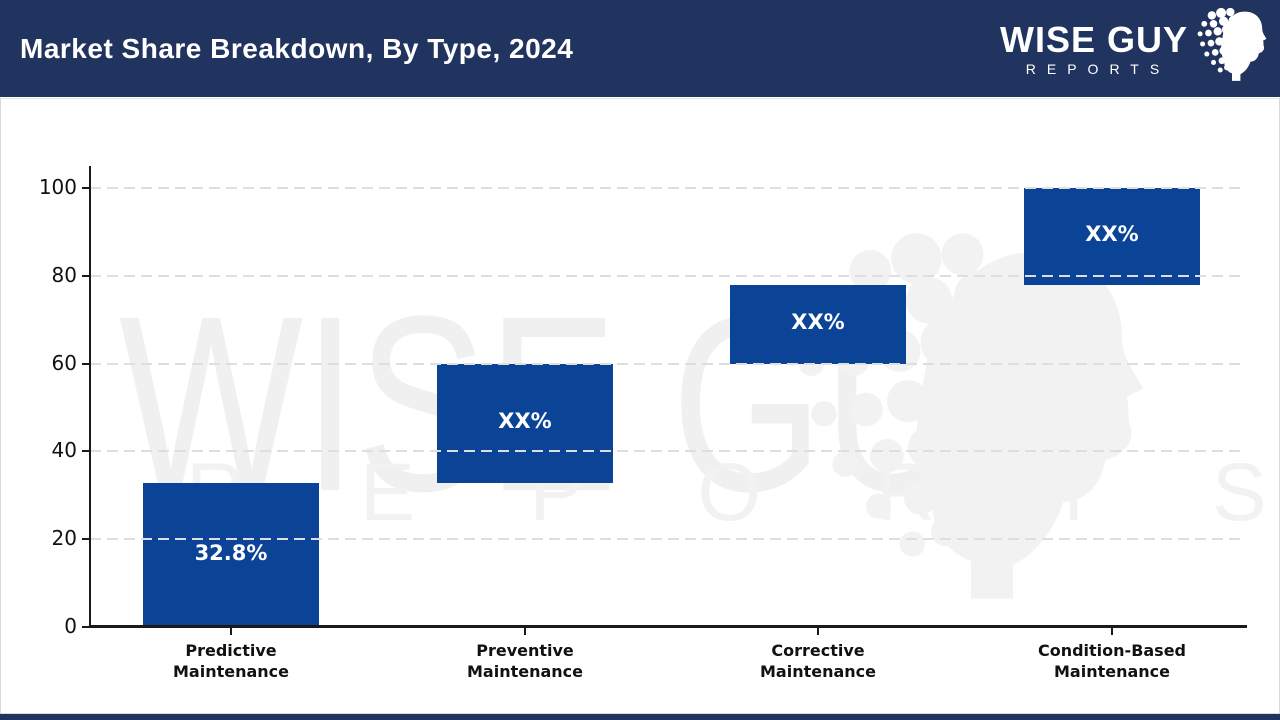  What do you see at coordinates (70, 626) in the screenshot?
I see `y-tick-label-0: 0` at bounding box center [70, 626].